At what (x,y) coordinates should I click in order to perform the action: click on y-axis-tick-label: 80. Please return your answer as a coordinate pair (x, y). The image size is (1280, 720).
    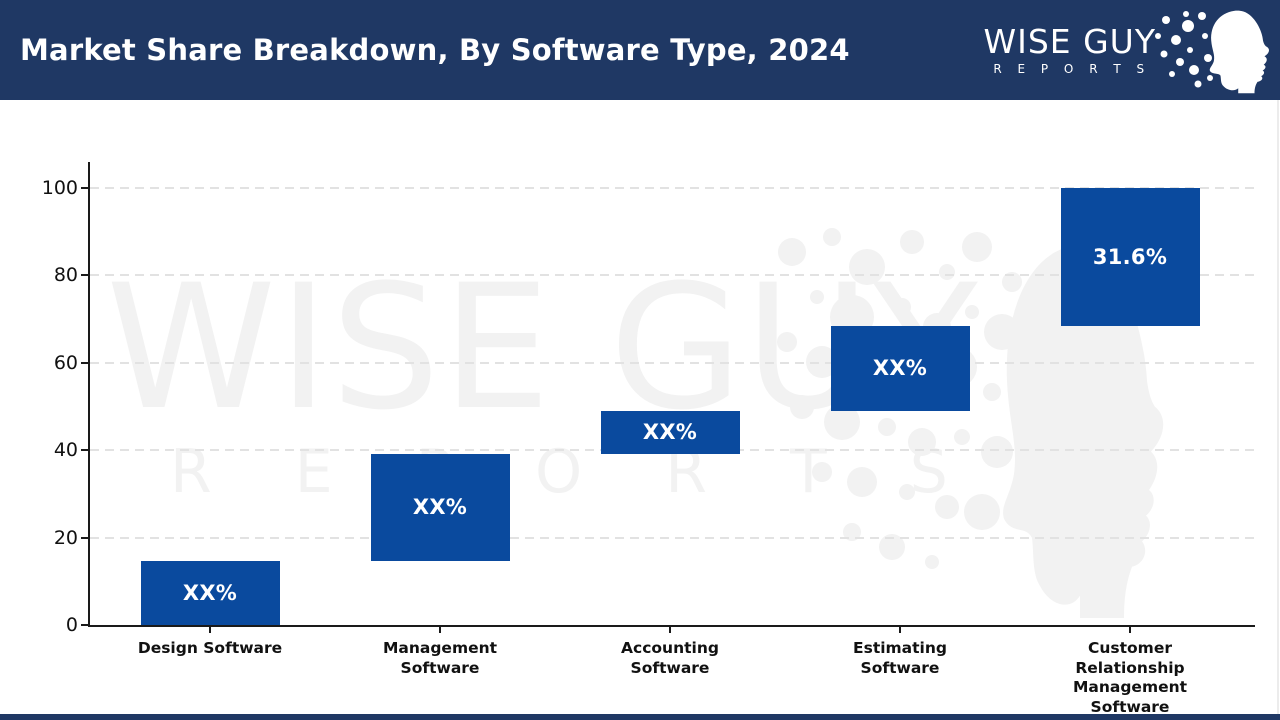
    Looking at the image, I should click on (65, 275).